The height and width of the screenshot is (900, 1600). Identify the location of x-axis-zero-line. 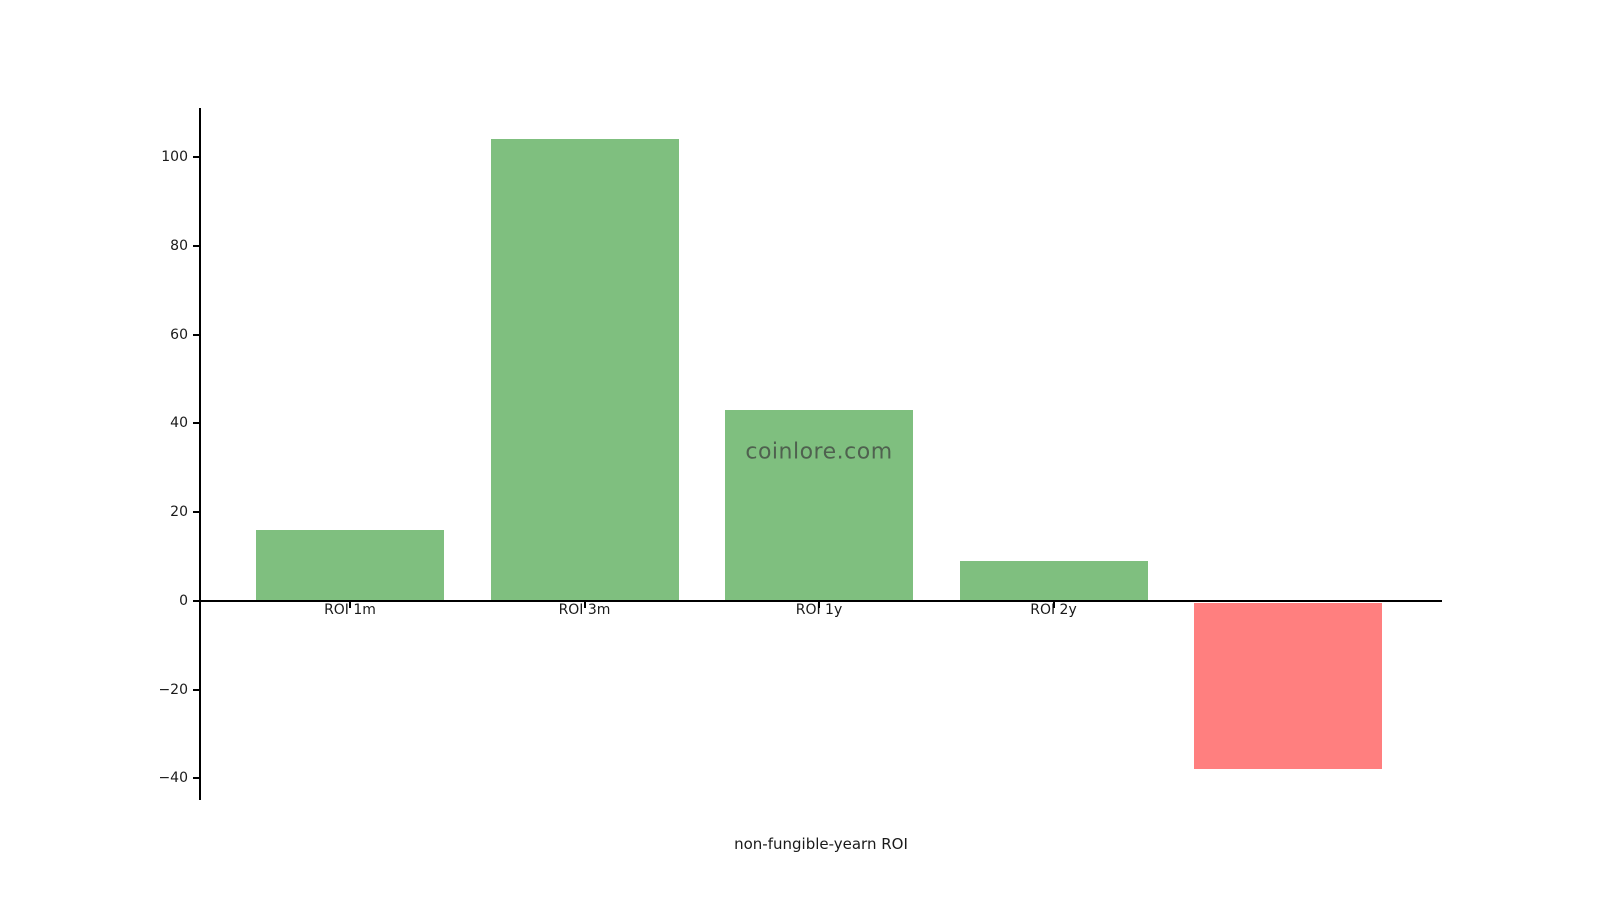
(820, 601).